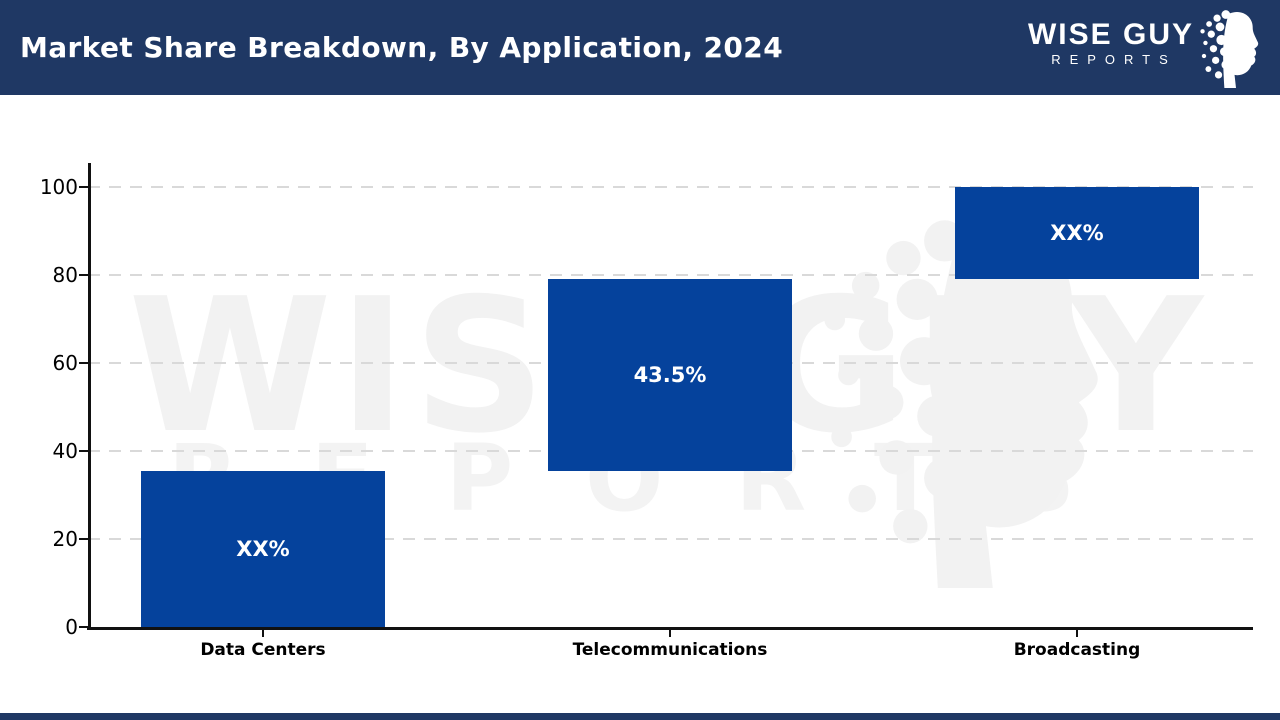 Image resolution: width=1280 pixels, height=720 pixels. I want to click on brand-logo-subtitle: REPORTS, so click(1114, 59).